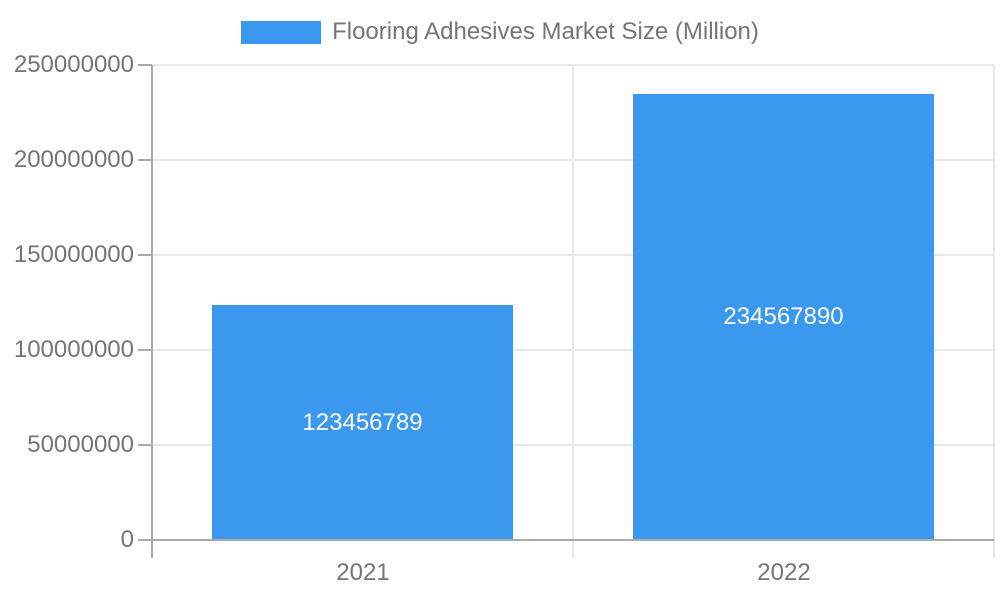 Image resolution: width=1000 pixels, height=600 pixels. Describe the element at coordinates (73, 64) in the screenshot. I see `y-tick-label: 250000000` at that location.